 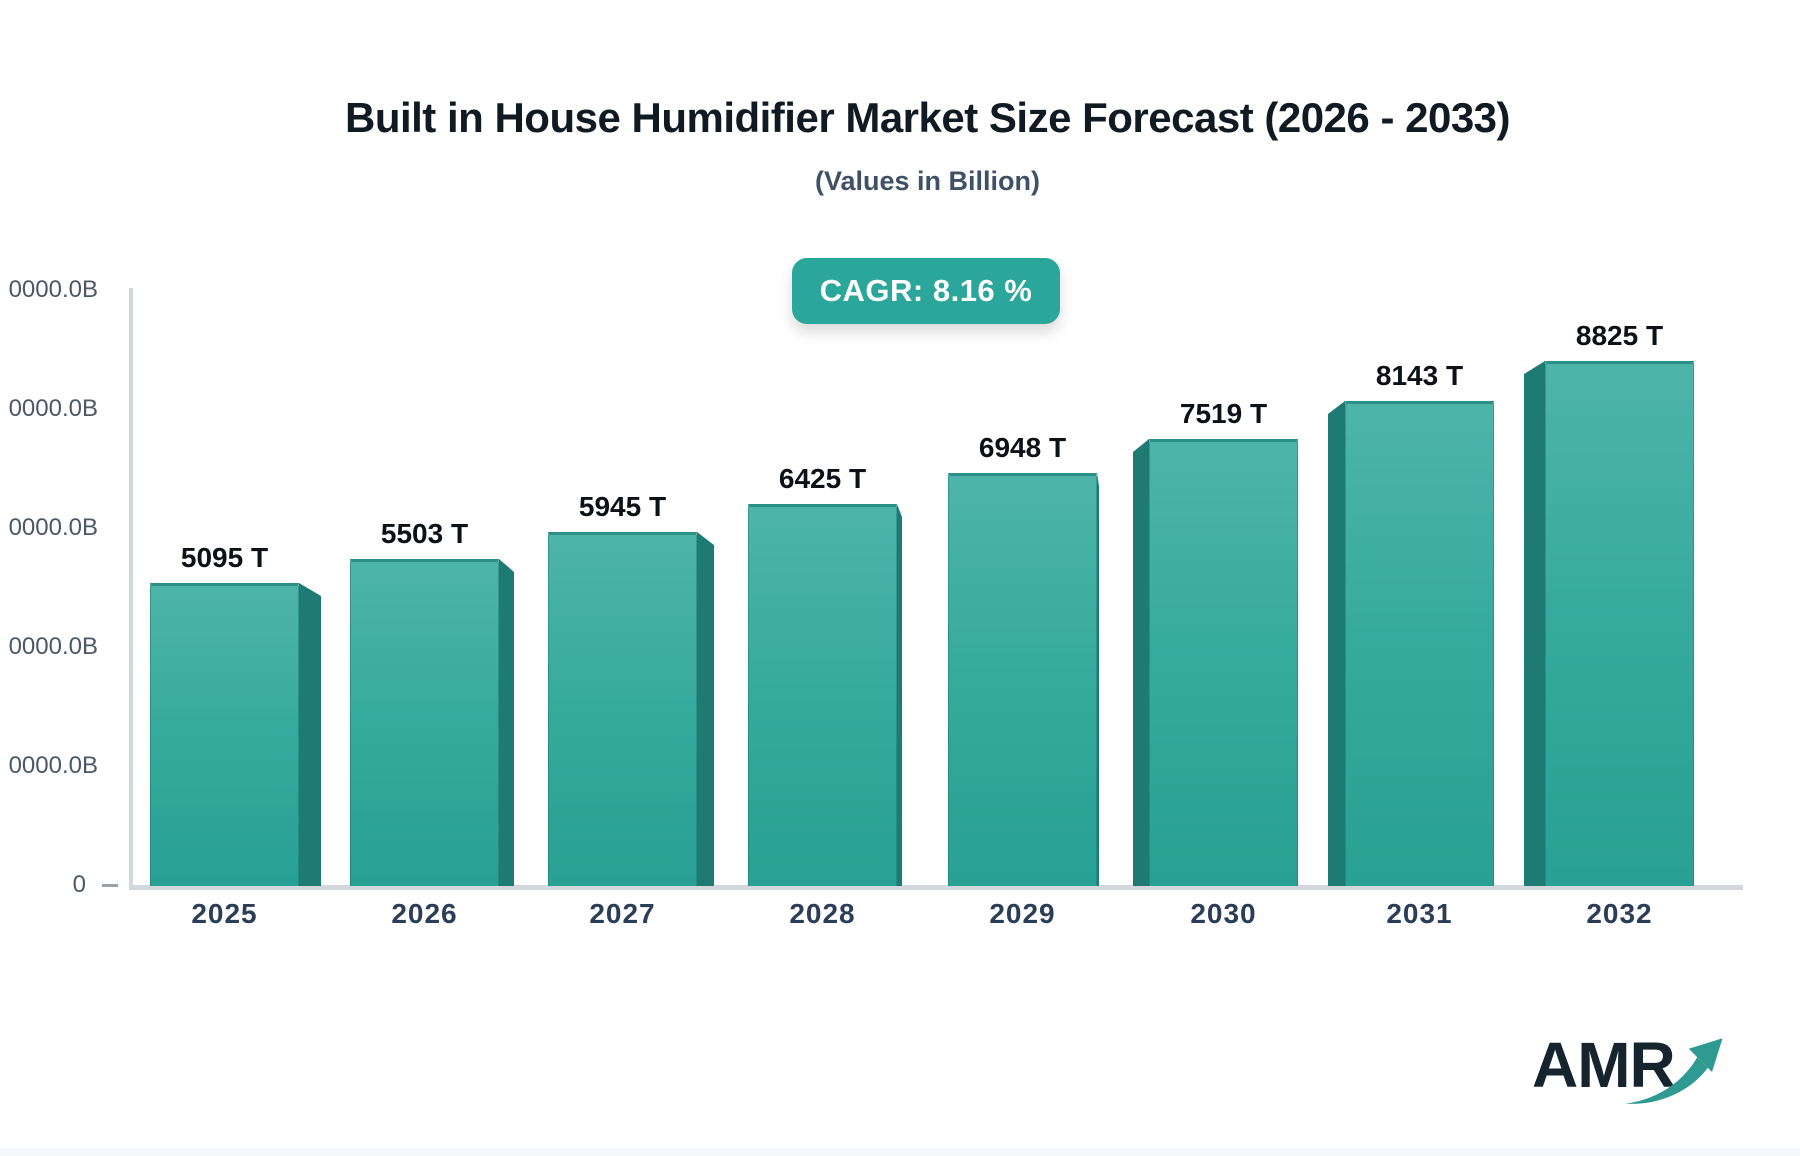 I want to click on bar-2031, so click(x=1419, y=643).